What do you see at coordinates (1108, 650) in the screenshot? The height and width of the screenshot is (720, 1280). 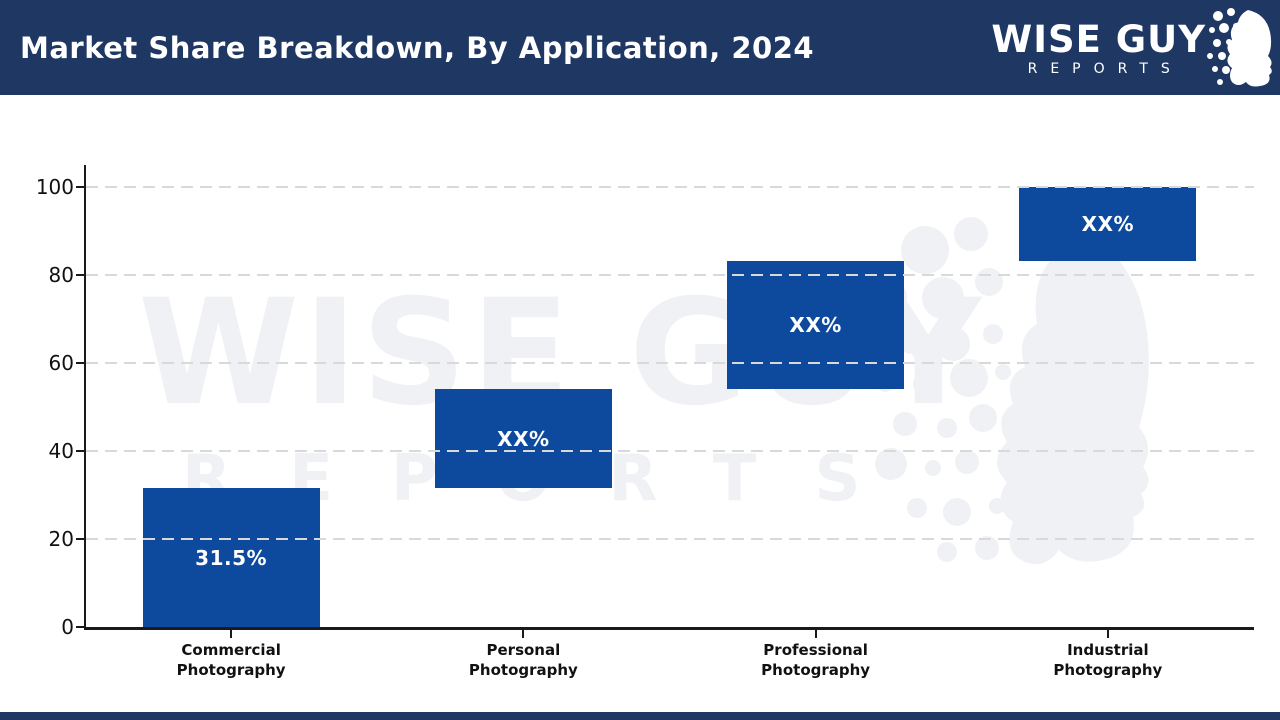 I see `x-category-label-line: Industrial` at bounding box center [1108, 650].